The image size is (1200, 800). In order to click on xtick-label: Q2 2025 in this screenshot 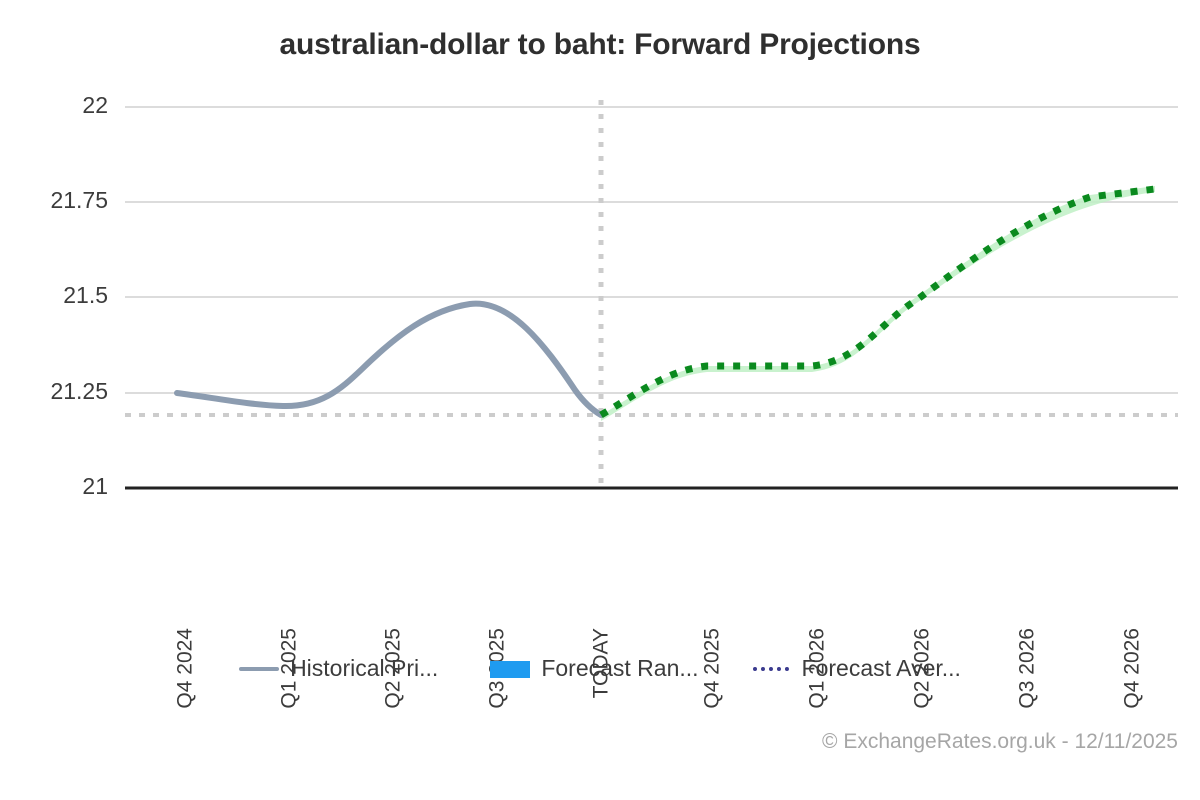, I will do `click(393, 668)`.